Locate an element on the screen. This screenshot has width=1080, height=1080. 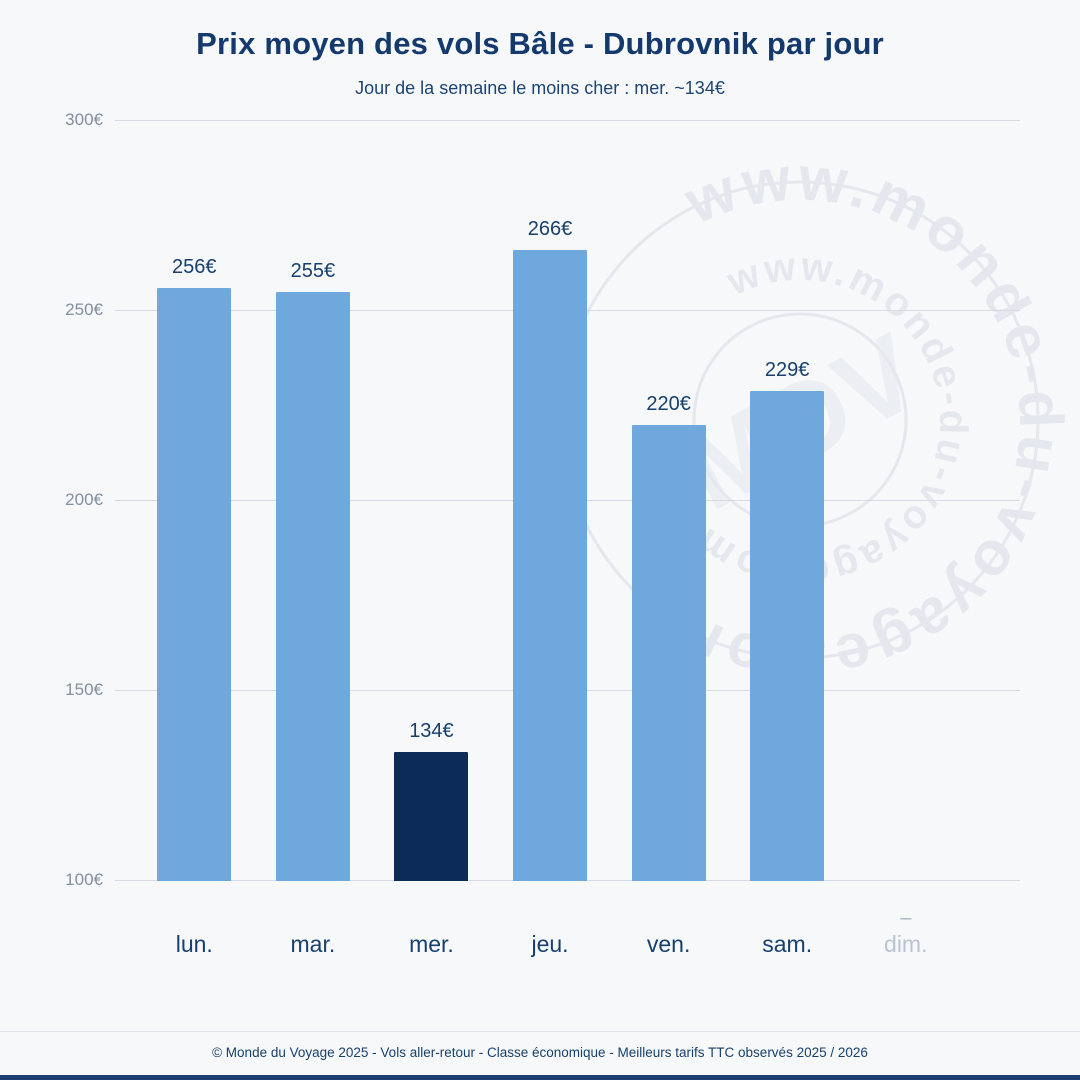
x-axis-label: ven. is located at coordinates (668, 944).